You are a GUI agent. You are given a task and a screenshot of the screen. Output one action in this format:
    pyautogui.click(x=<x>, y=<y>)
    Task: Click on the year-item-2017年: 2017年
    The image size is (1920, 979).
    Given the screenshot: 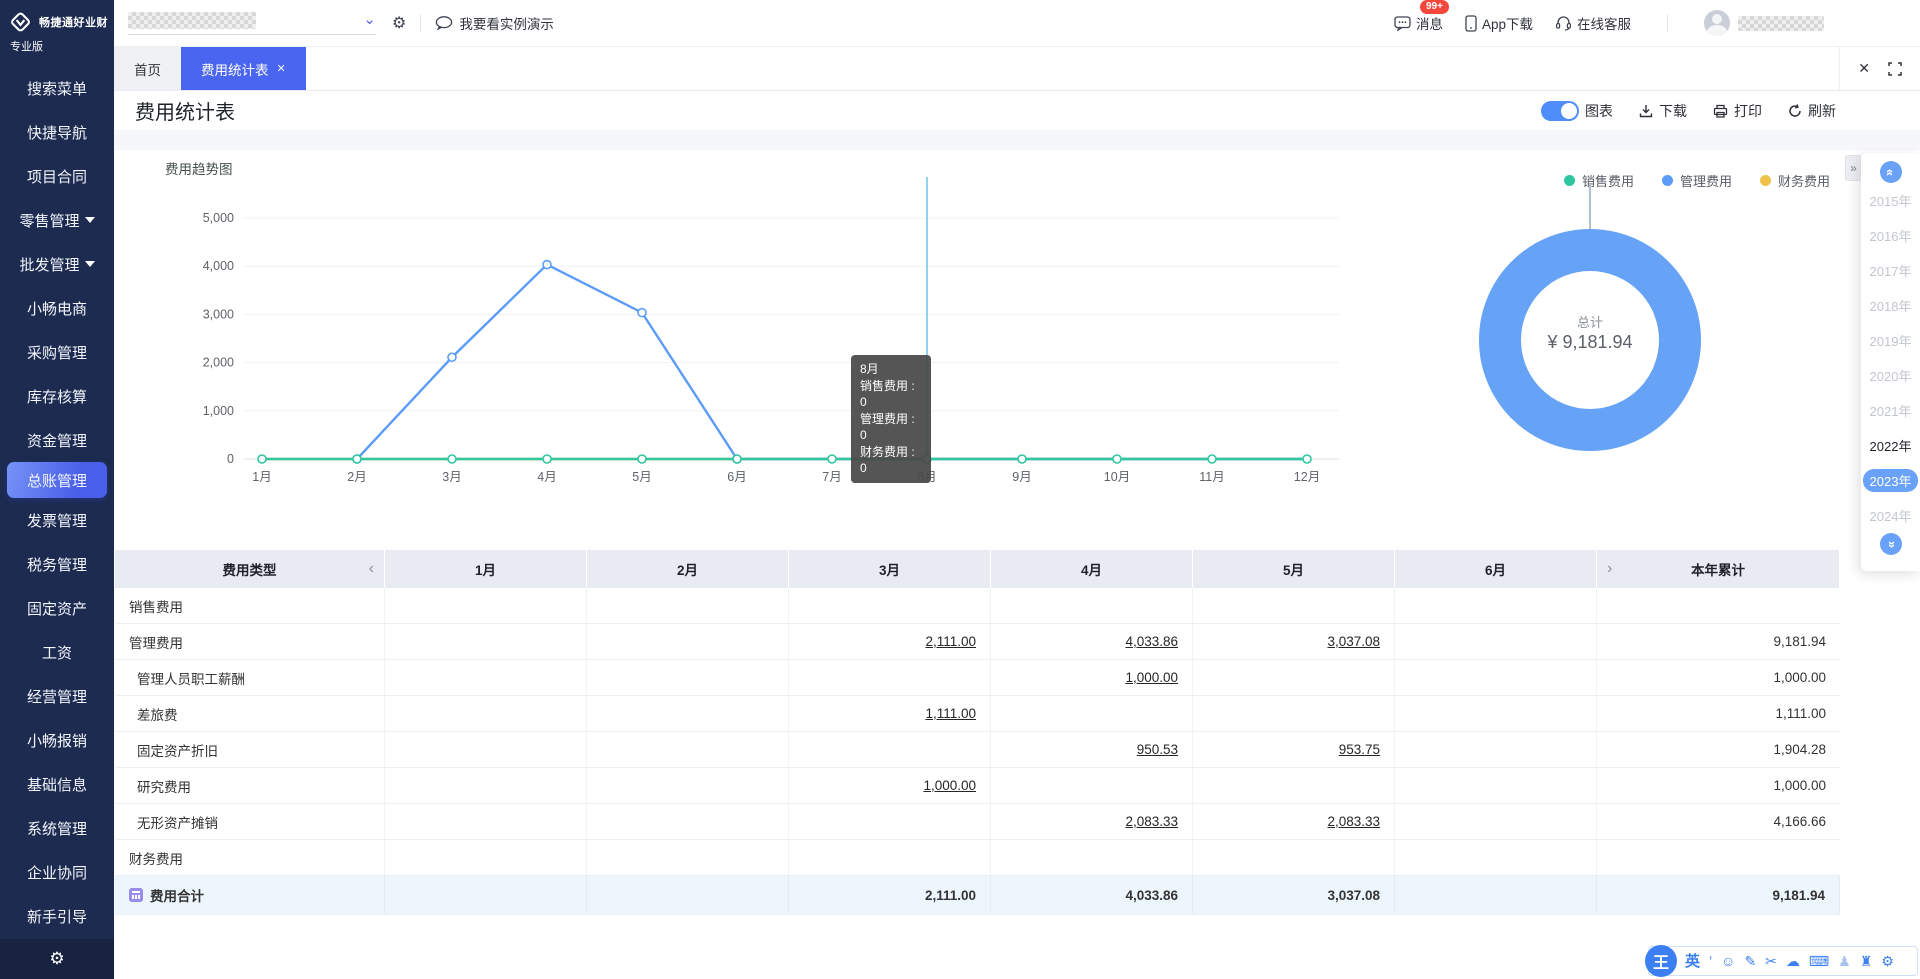 What is the action you would take?
    pyautogui.click(x=1890, y=271)
    